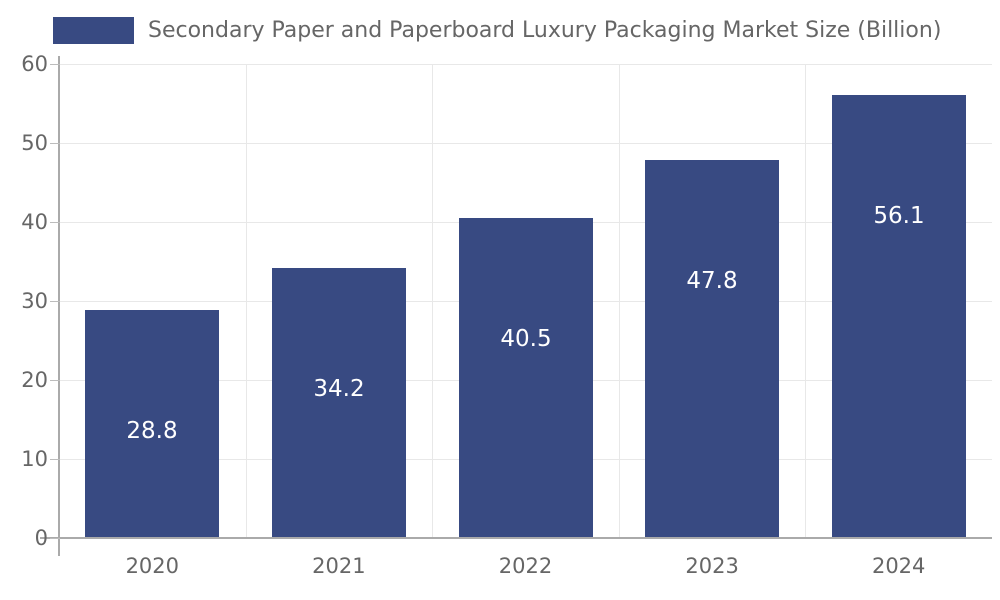 The height and width of the screenshot is (600, 1000). I want to click on legend-color-swatch, so click(93, 30).